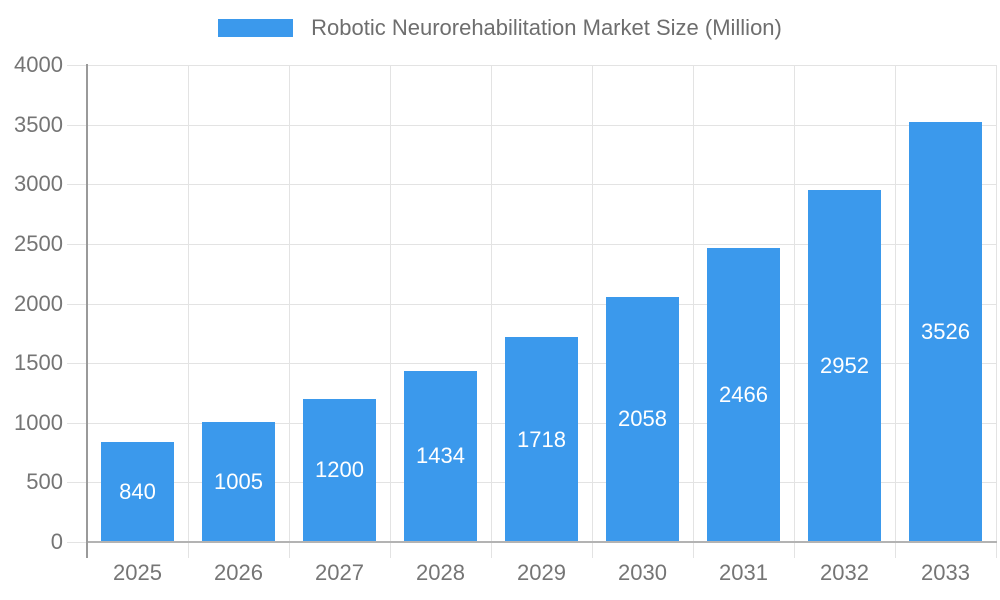 Image resolution: width=1000 pixels, height=600 pixels. I want to click on x-tick-label: 2033, so click(945, 572).